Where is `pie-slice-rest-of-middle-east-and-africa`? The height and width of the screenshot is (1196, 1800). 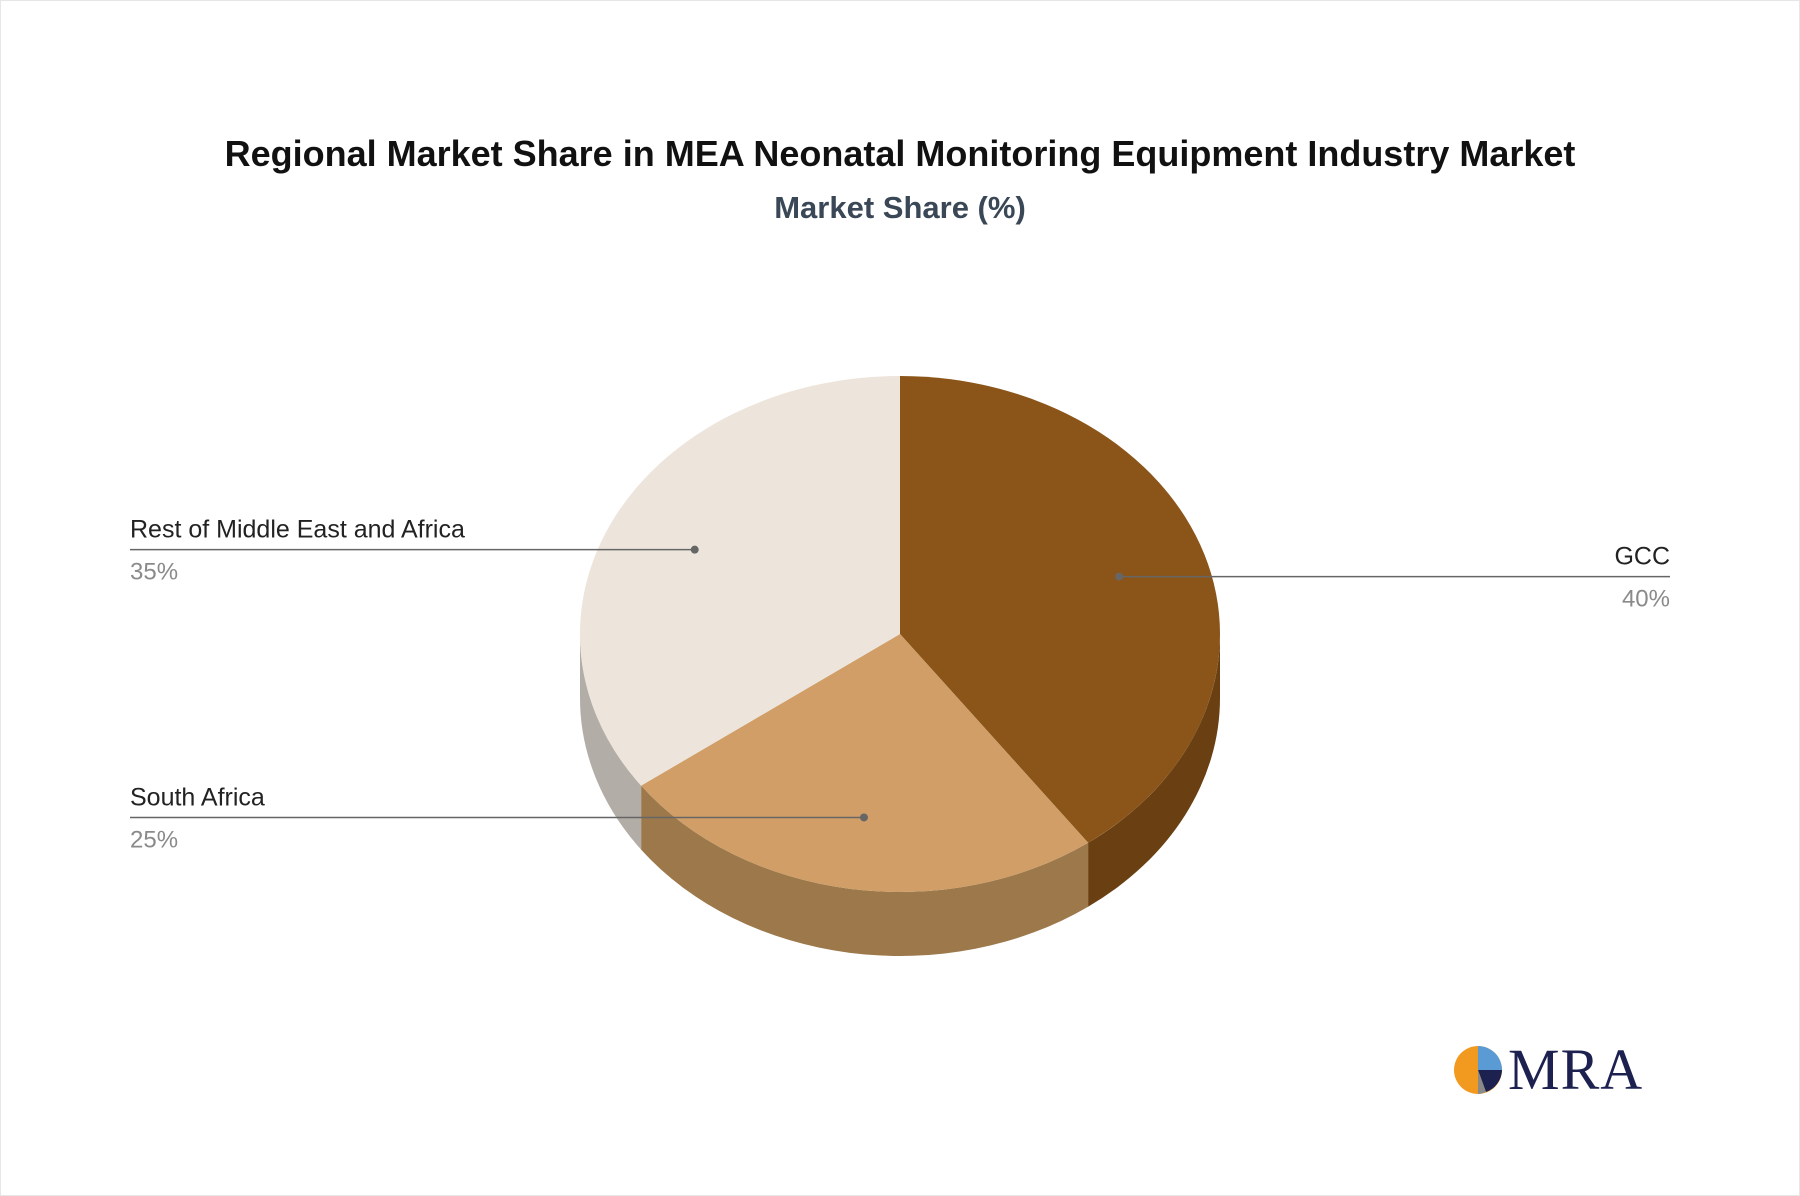
pie-slice-rest-of-middle-east-and-africa is located at coordinates (740, 581).